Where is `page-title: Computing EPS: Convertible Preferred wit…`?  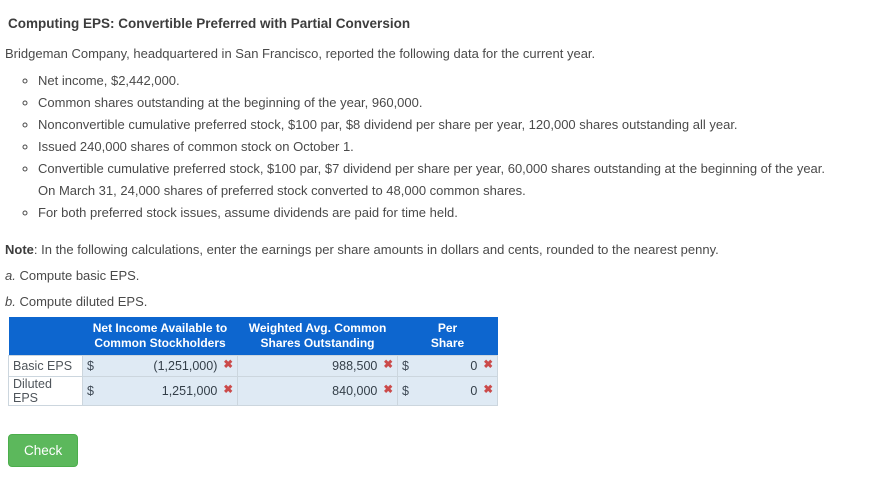
page-title: Computing EPS: Convertible Preferred wit… is located at coordinates (209, 23).